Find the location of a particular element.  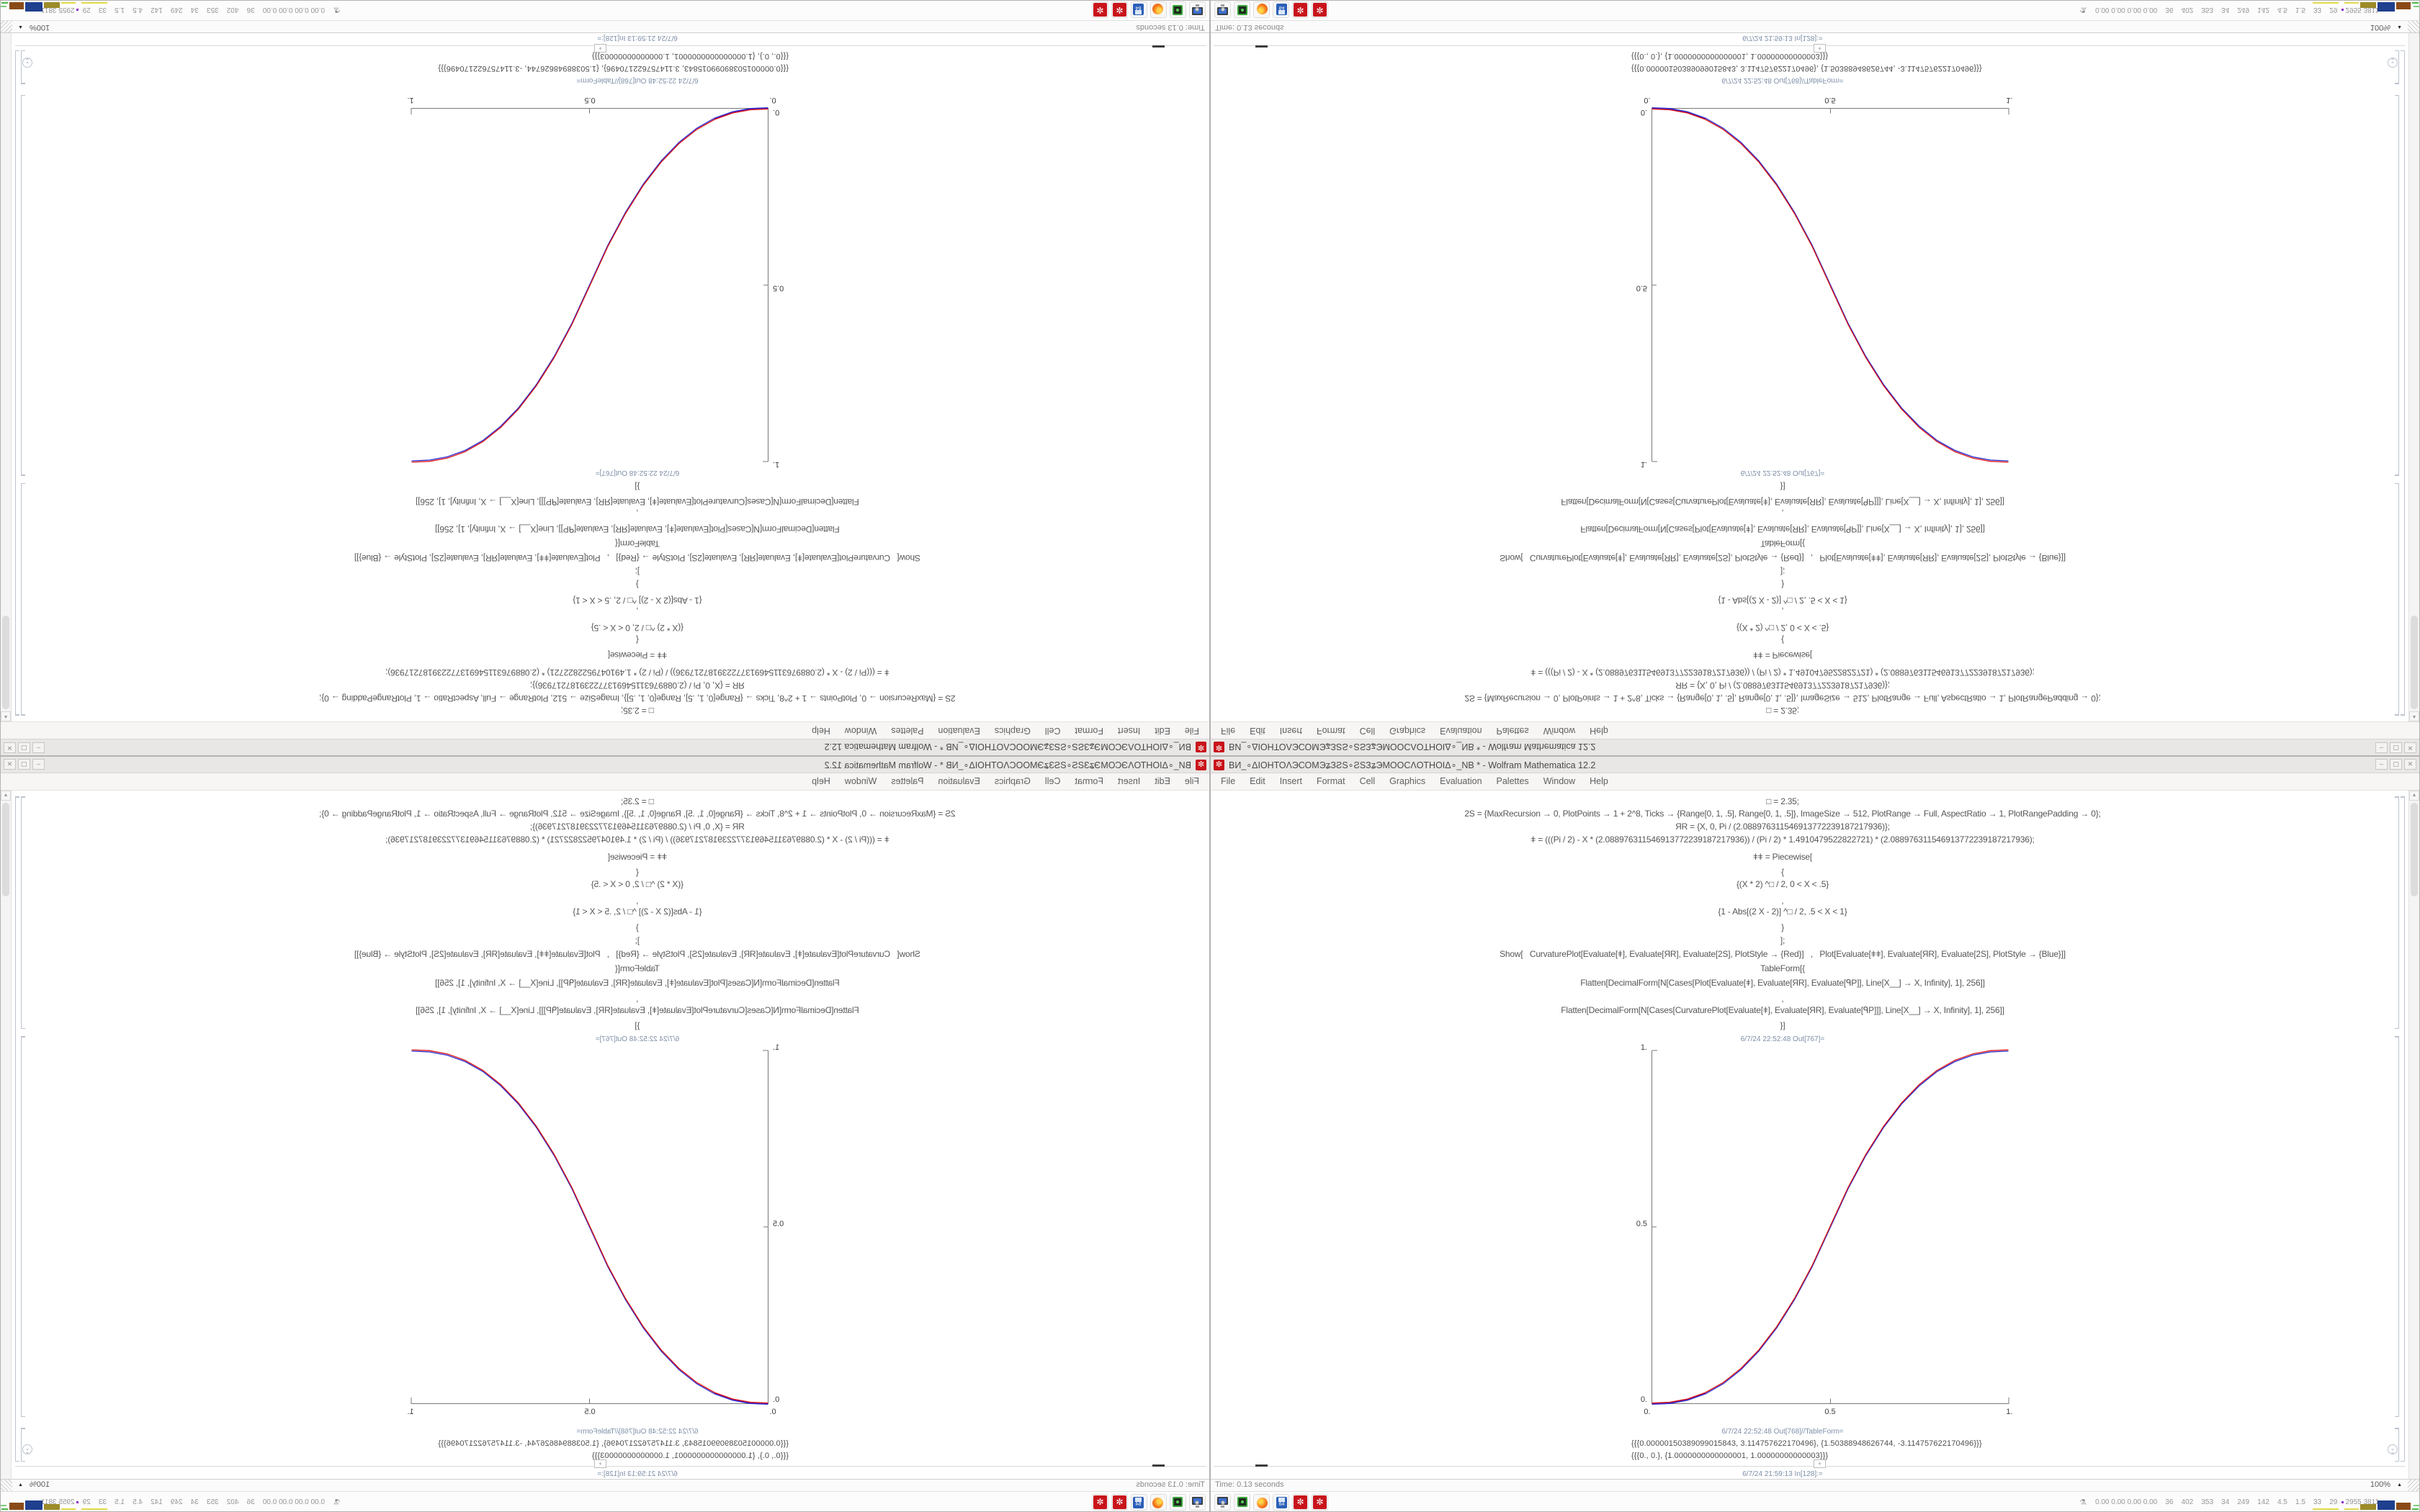

cell-insertion-line is located at coordinates (610, 1466).